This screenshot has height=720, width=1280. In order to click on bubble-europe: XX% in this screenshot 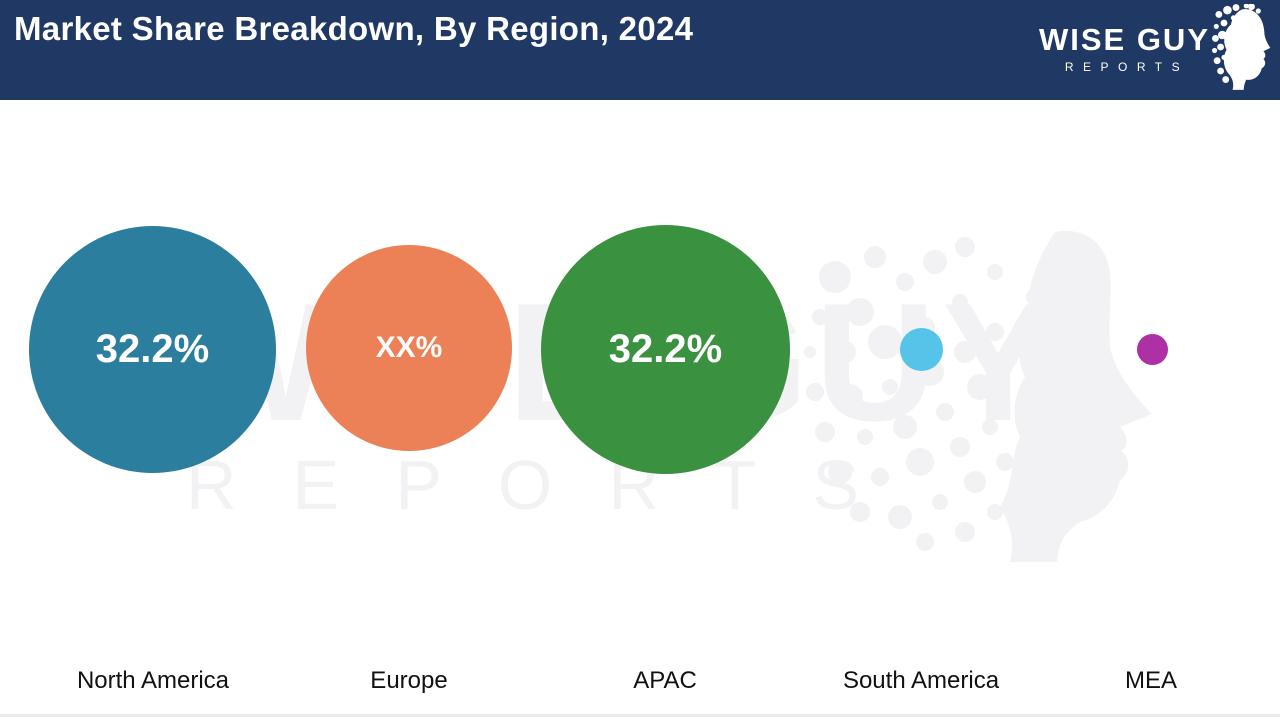, I will do `click(409, 348)`.